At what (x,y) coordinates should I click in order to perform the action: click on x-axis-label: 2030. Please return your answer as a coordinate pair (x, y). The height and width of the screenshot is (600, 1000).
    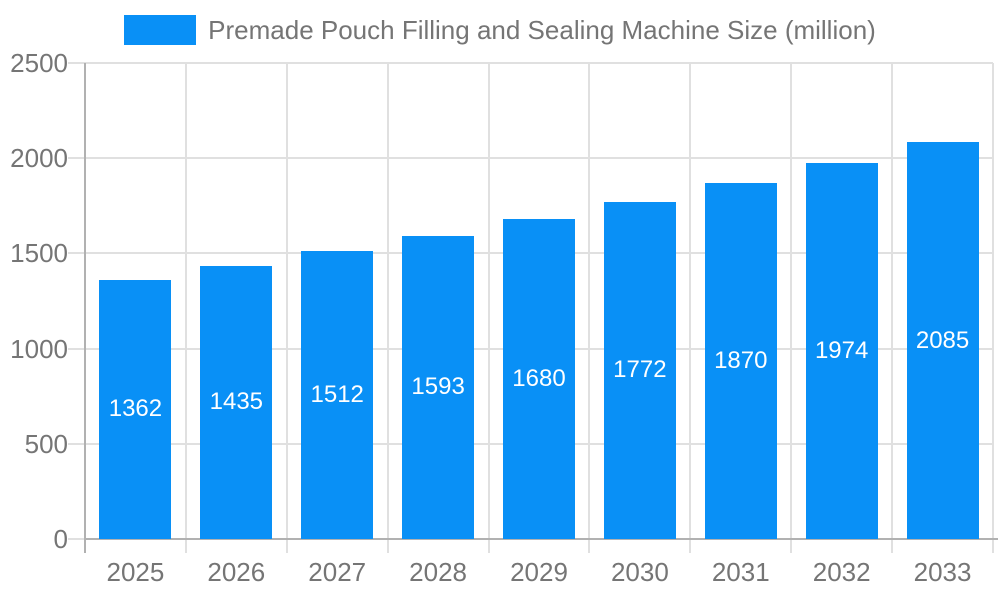
    Looking at the image, I should click on (639, 572).